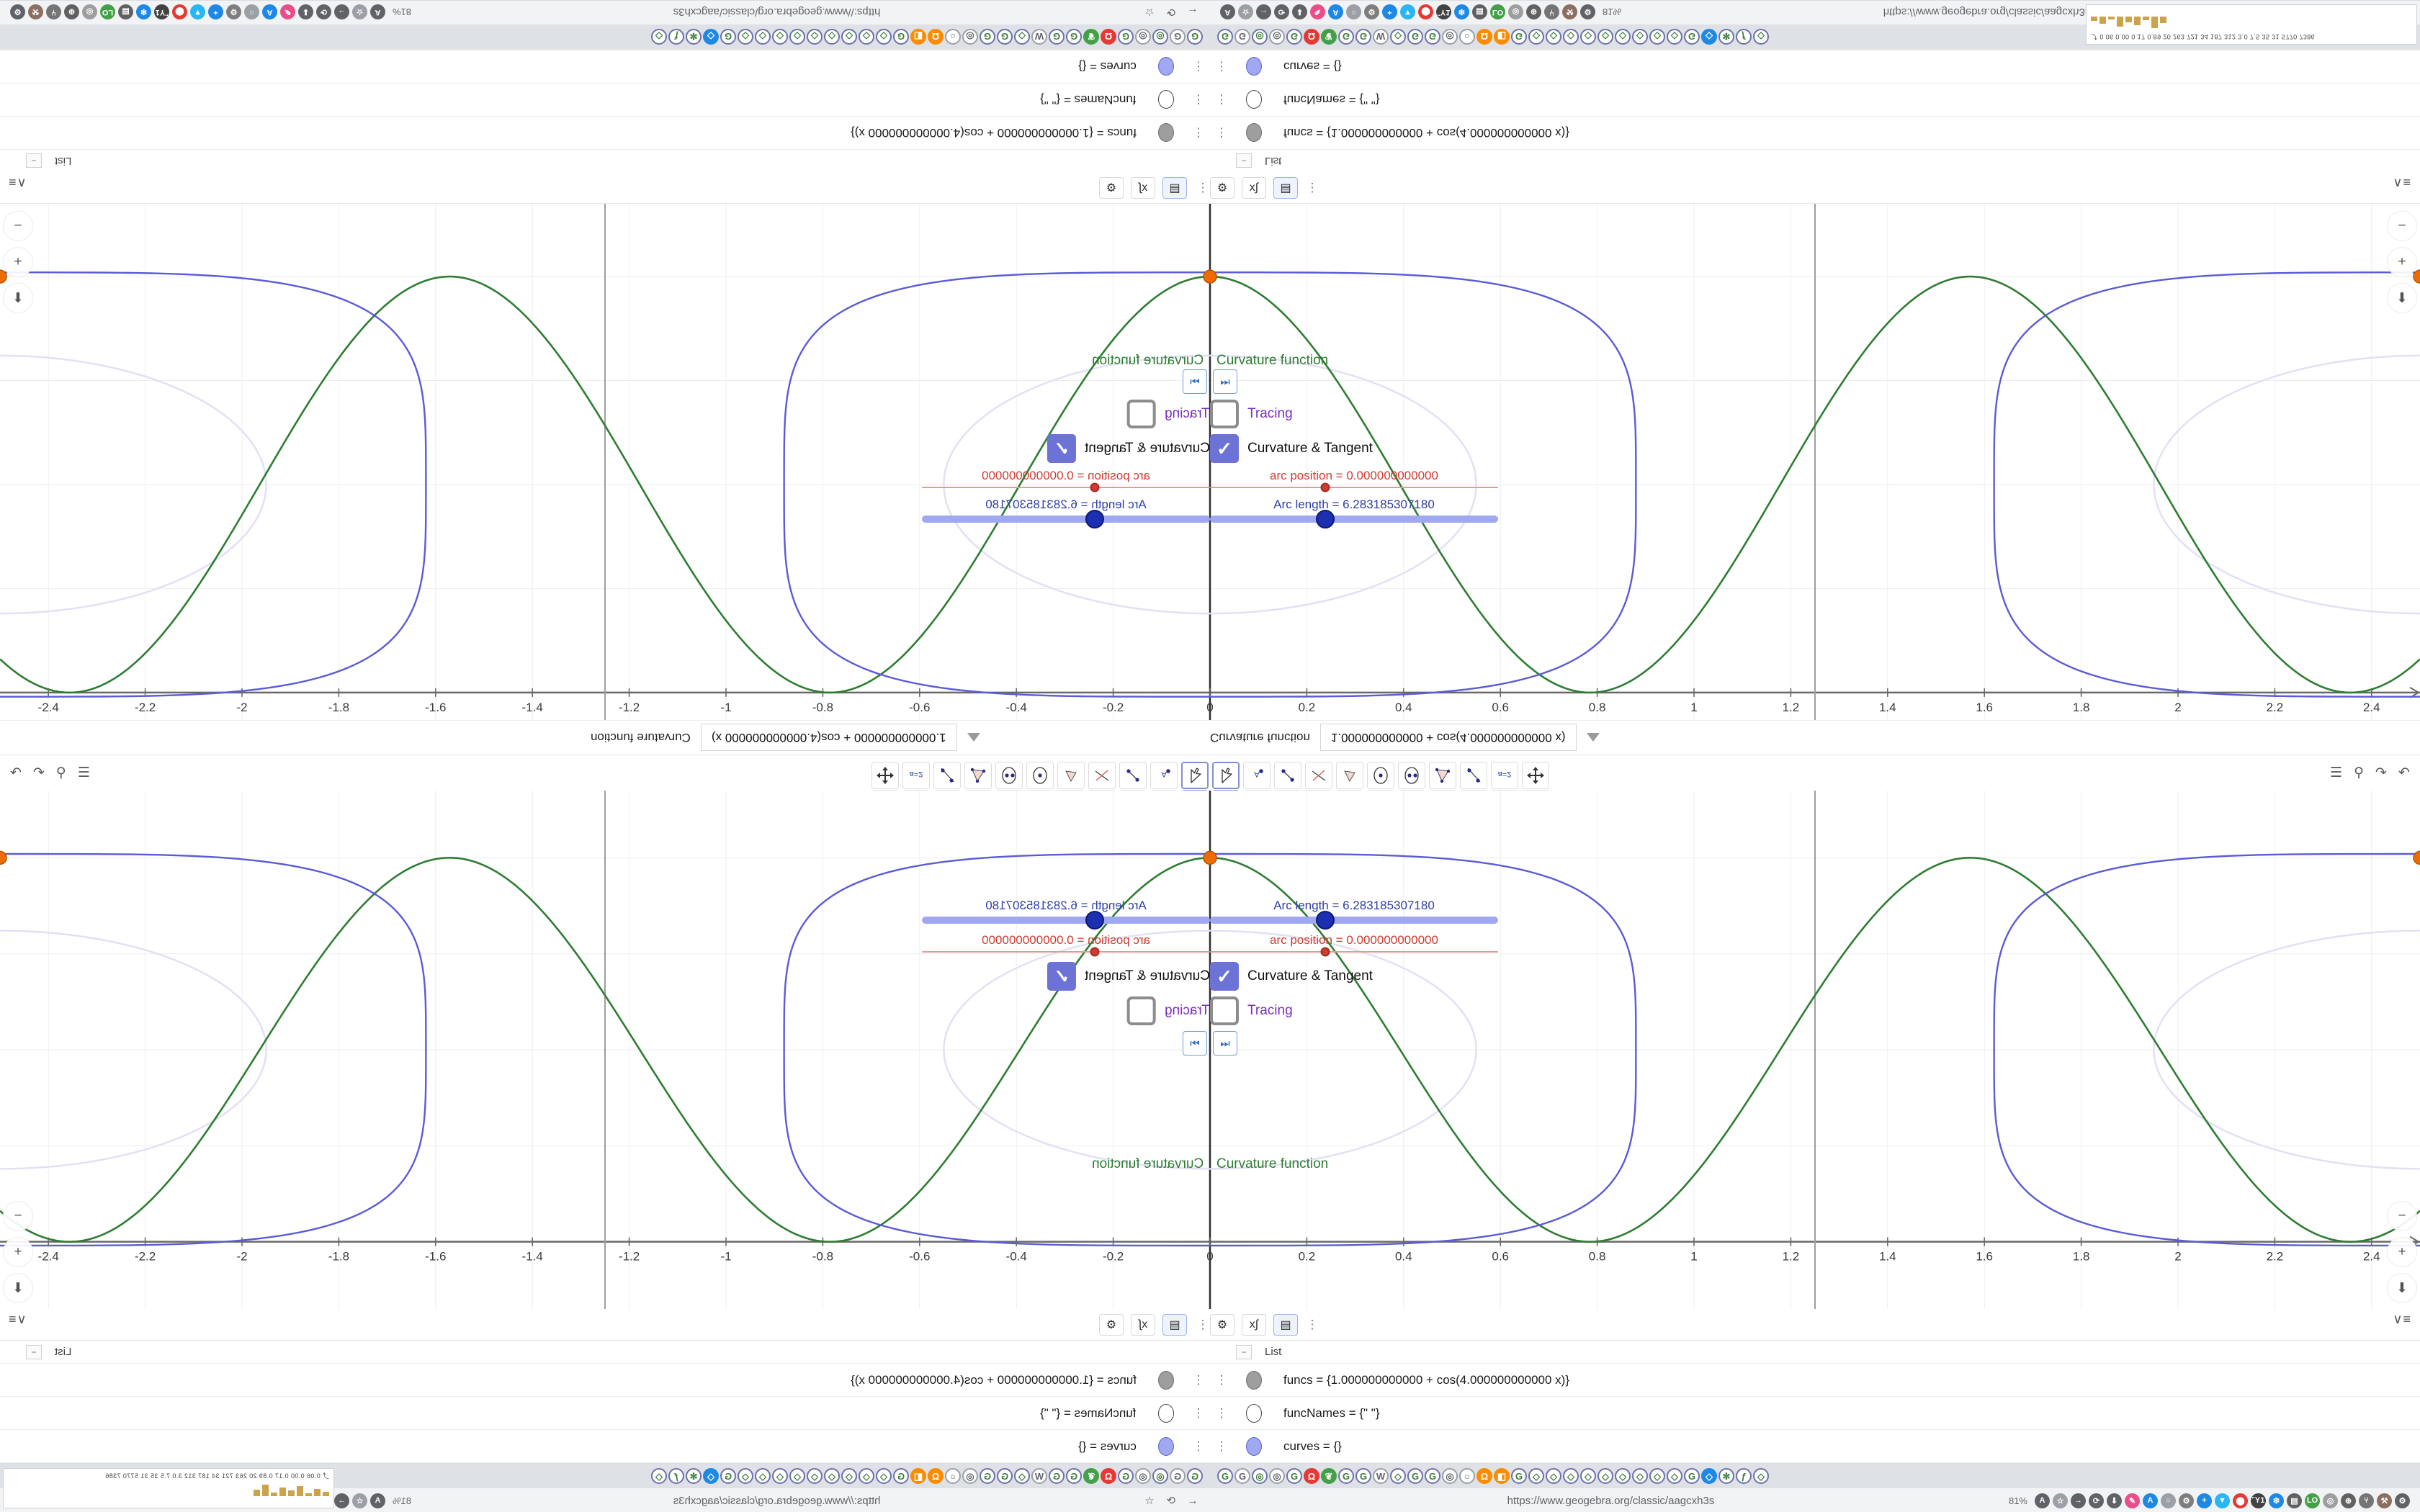 This screenshot has width=2420, height=1512. Describe the element at coordinates (1613, 12) in the screenshot. I see `zoom-level-indicator-2: 81%` at that location.